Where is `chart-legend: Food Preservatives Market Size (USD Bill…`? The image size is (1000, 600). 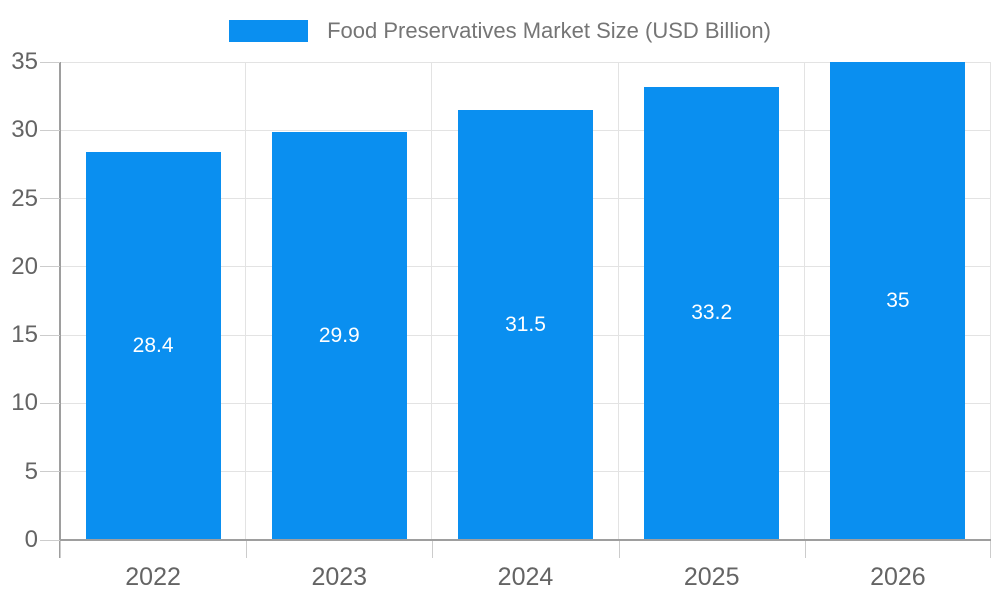
chart-legend: Food Preservatives Market Size (USD Bill… is located at coordinates (500, 31).